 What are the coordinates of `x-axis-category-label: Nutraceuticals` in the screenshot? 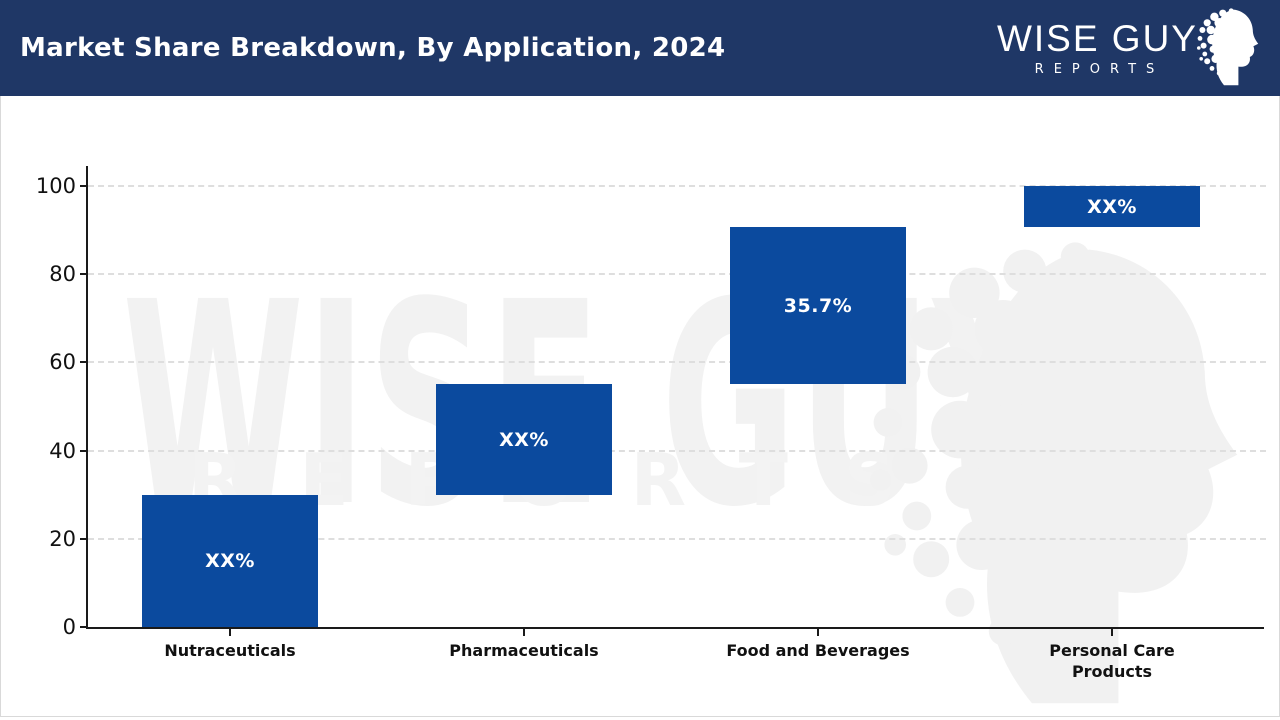 It's located at (230, 650).